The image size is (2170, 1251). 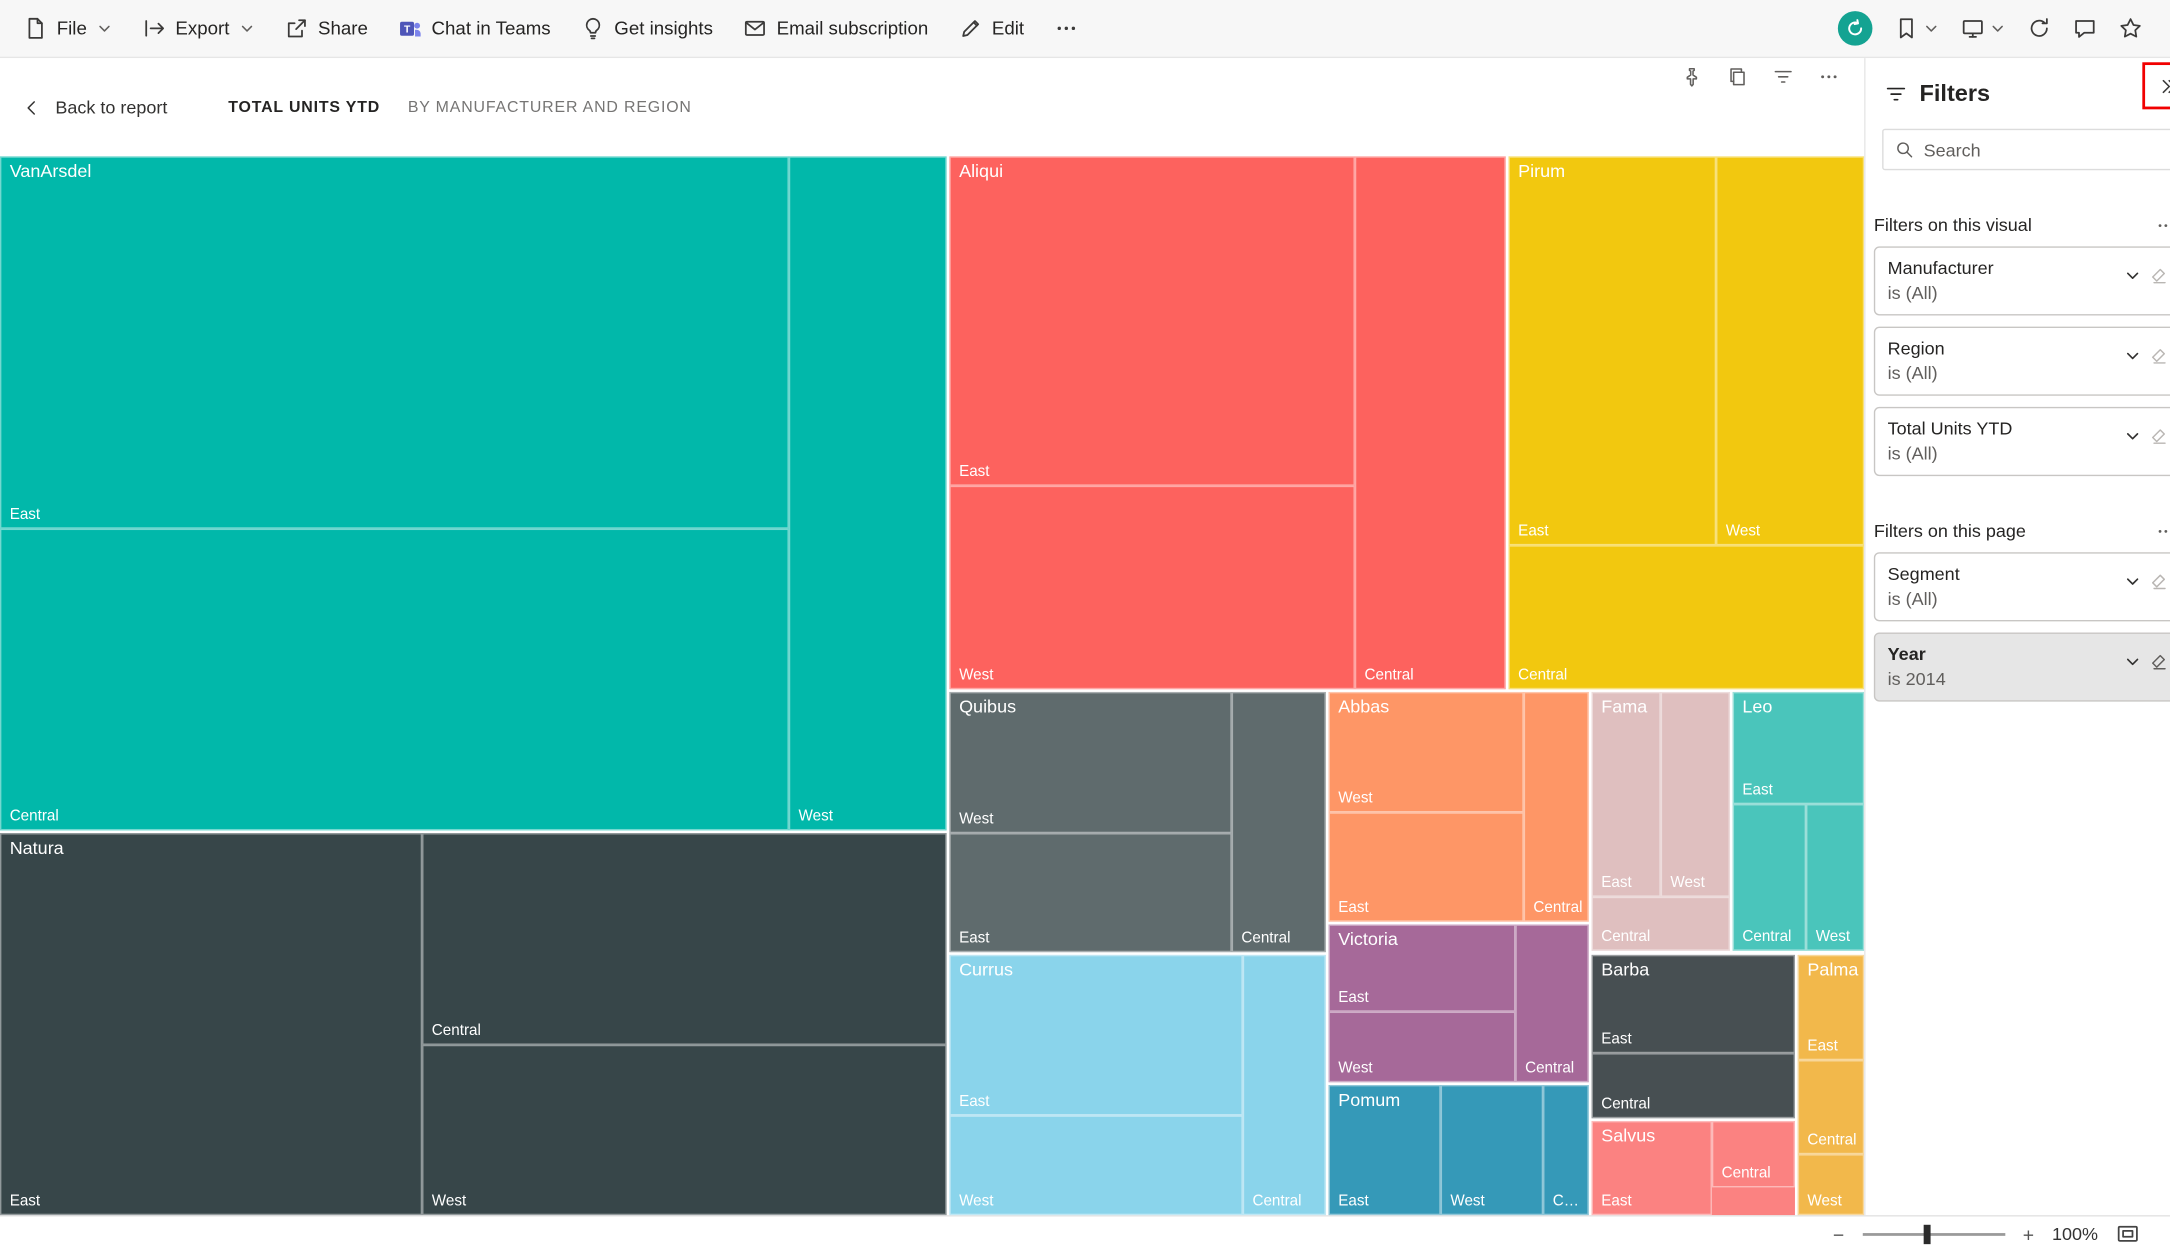 I want to click on treemap-tile-abbas: Abbas West East Central, so click(x=1458, y=806).